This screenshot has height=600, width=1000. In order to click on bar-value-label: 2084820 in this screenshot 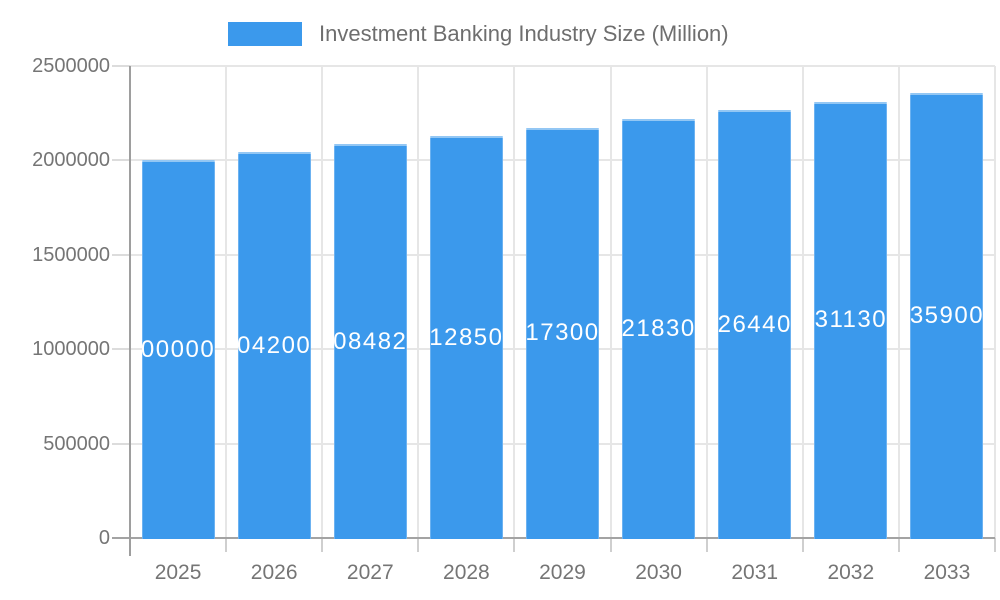, I will do `click(370, 341)`.